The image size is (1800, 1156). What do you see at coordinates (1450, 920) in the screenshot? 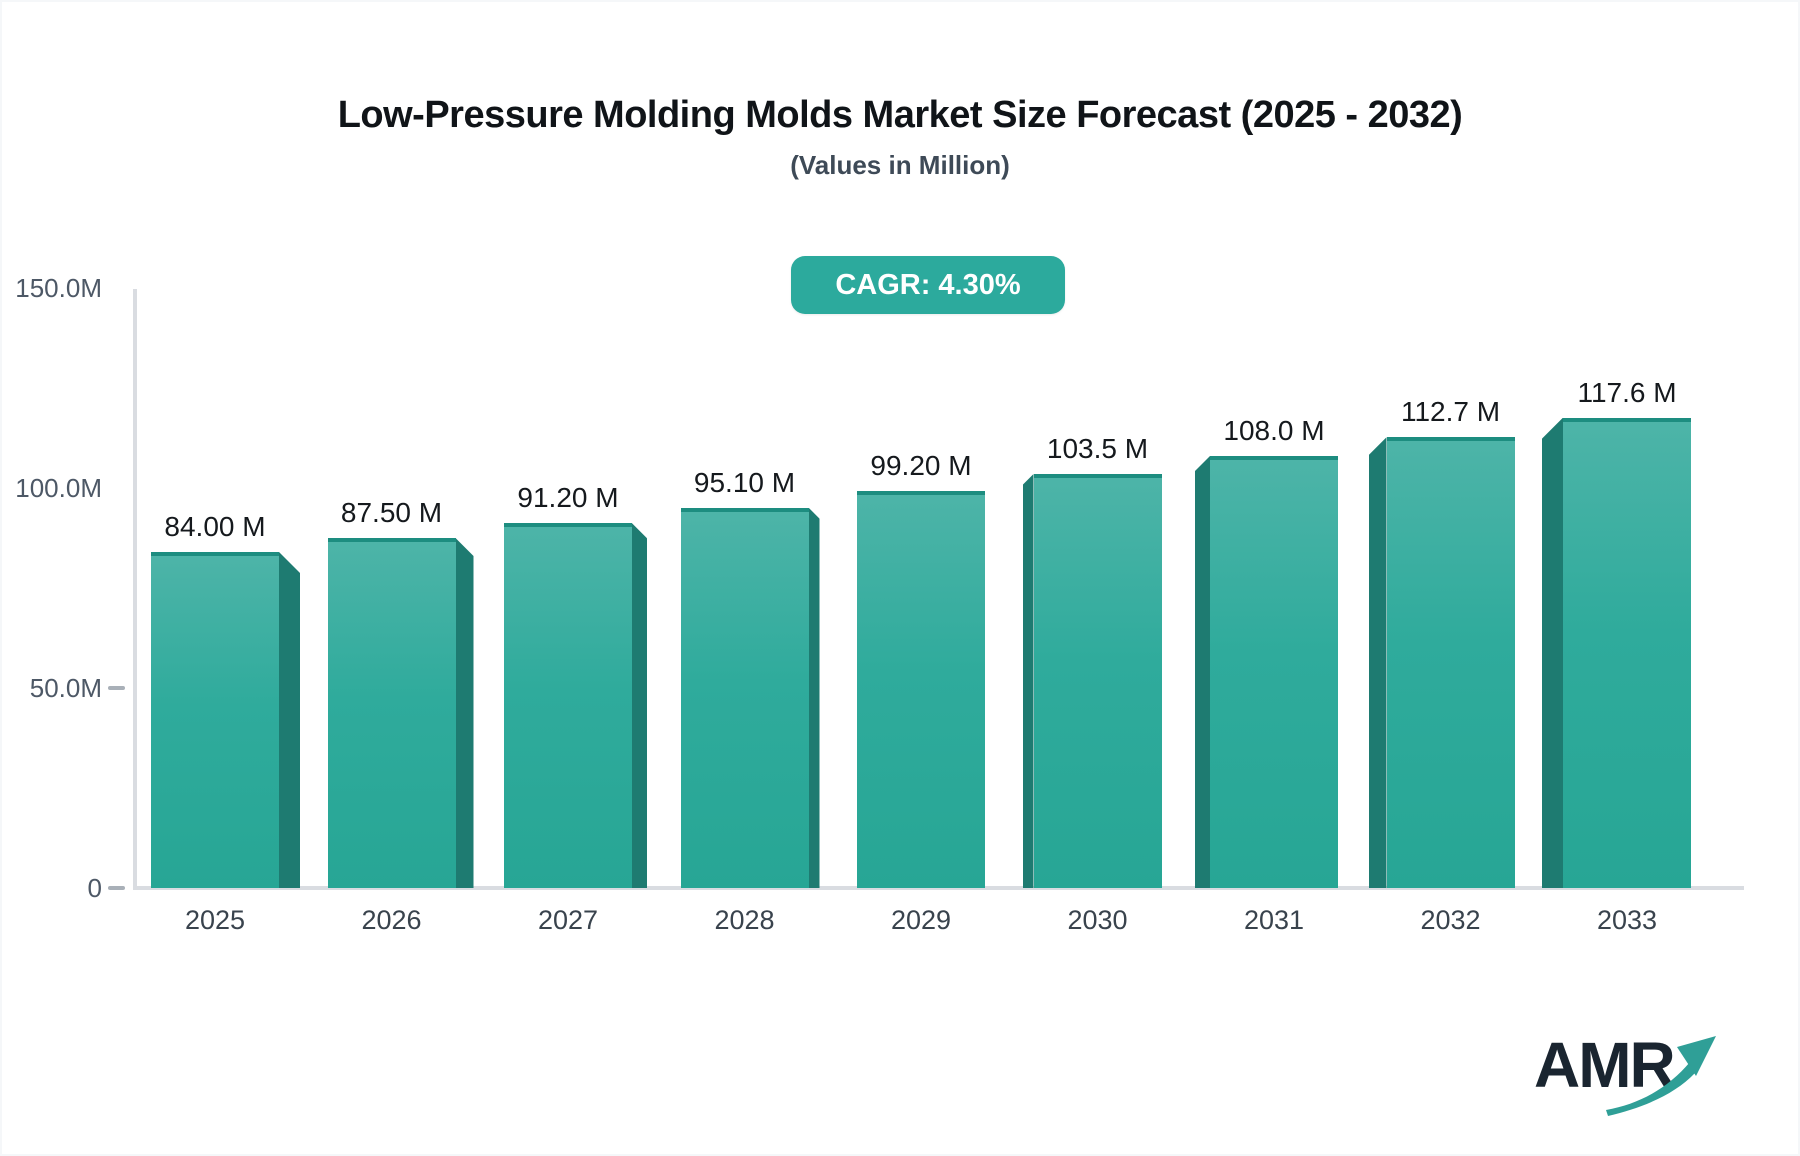
I see `x-axis-label-2032: 2032` at bounding box center [1450, 920].